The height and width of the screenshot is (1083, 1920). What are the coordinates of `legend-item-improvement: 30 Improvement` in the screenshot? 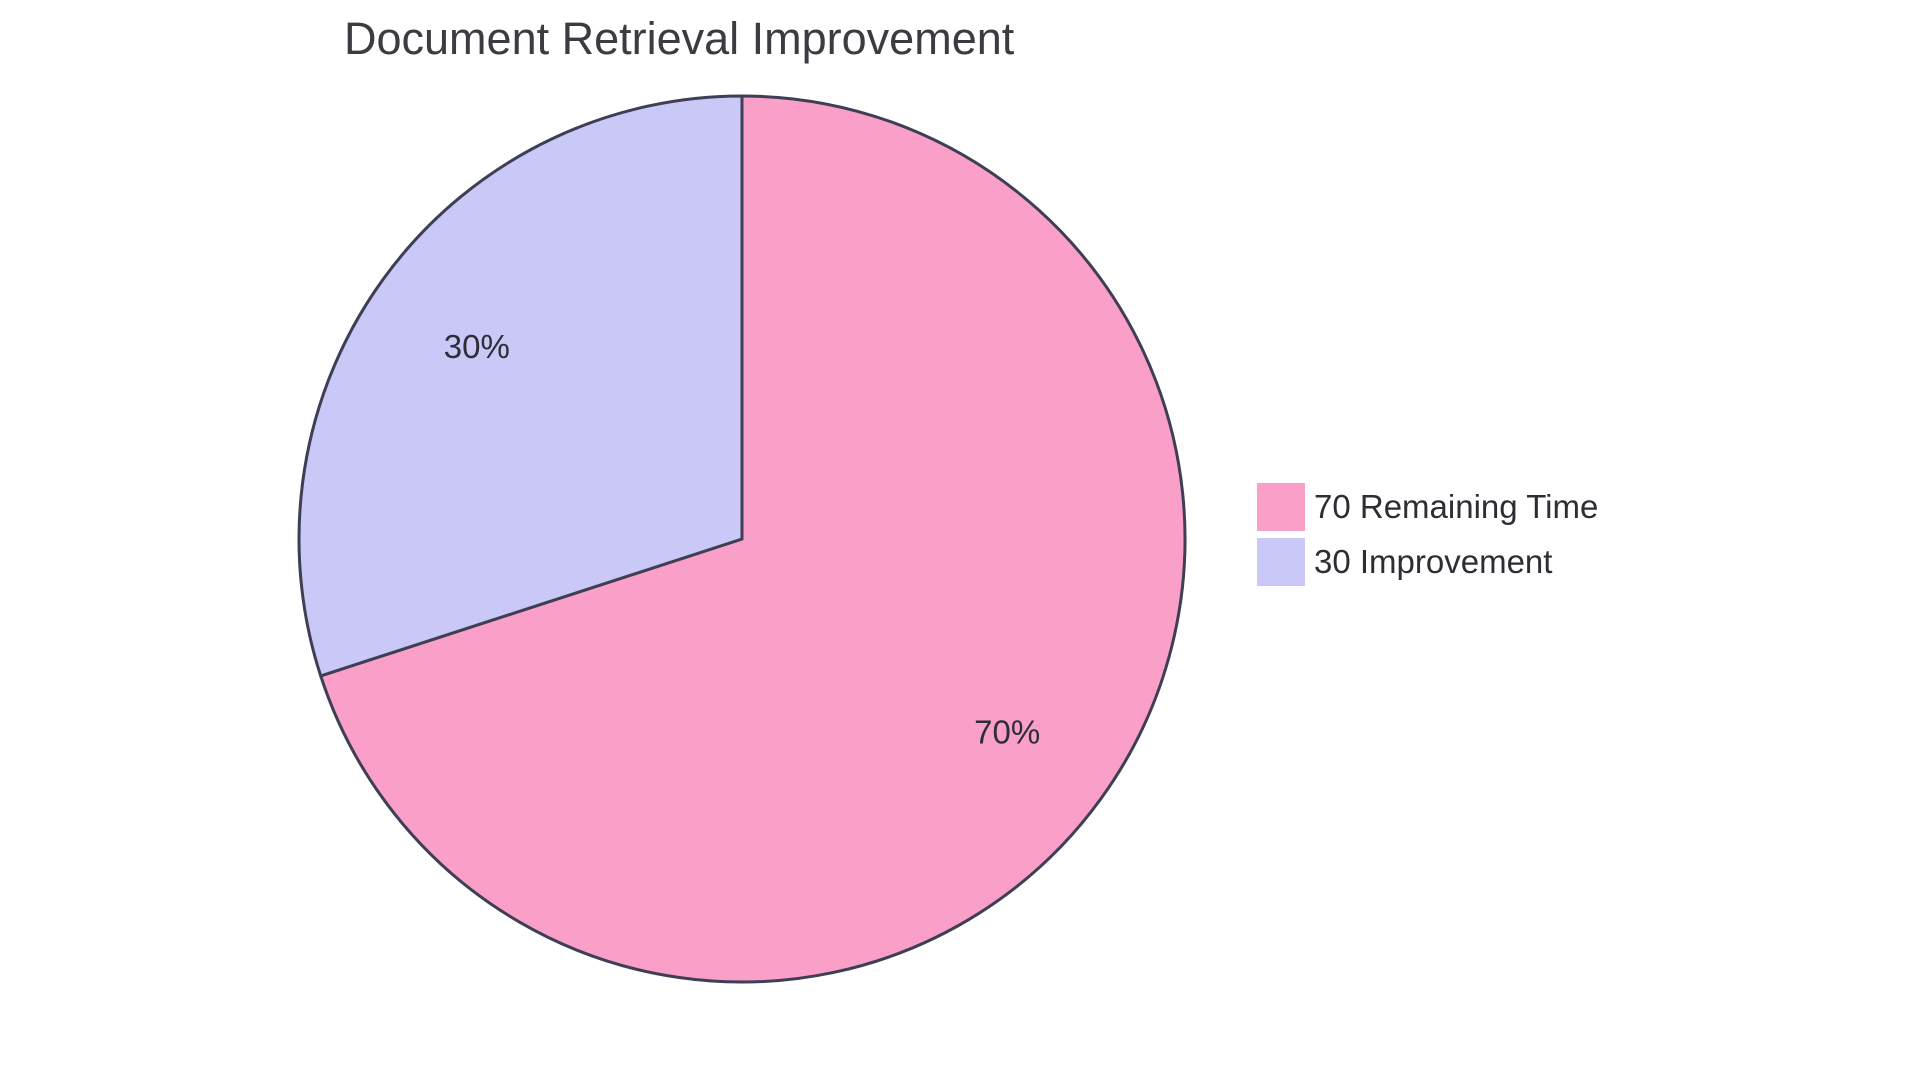 It's located at (1427, 562).